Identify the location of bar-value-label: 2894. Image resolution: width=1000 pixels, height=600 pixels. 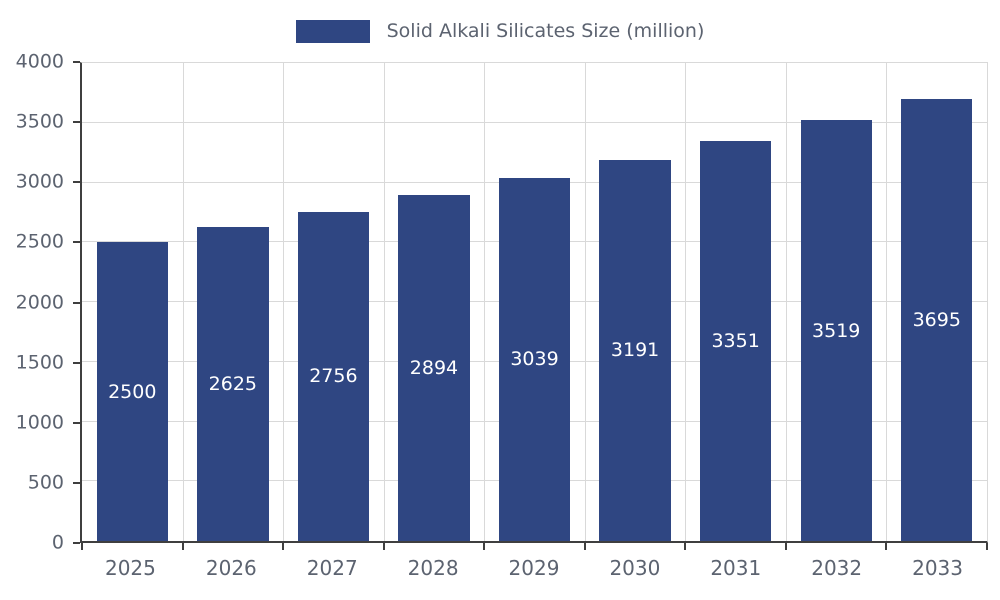
(434, 368).